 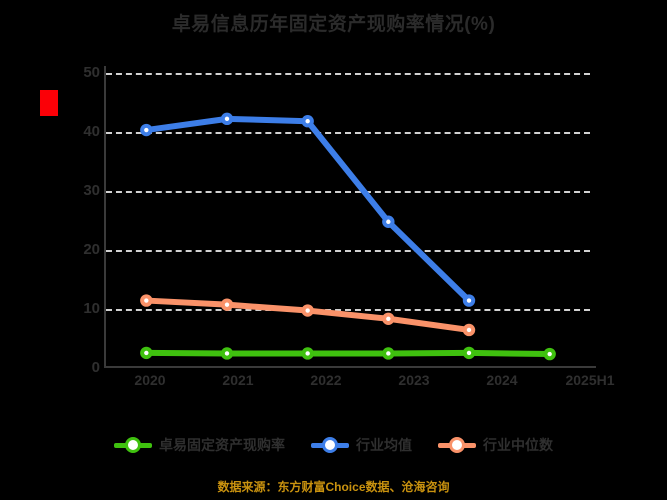 What do you see at coordinates (326, 380) in the screenshot?
I see `x-tick-2022: 2022` at bounding box center [326, 380].